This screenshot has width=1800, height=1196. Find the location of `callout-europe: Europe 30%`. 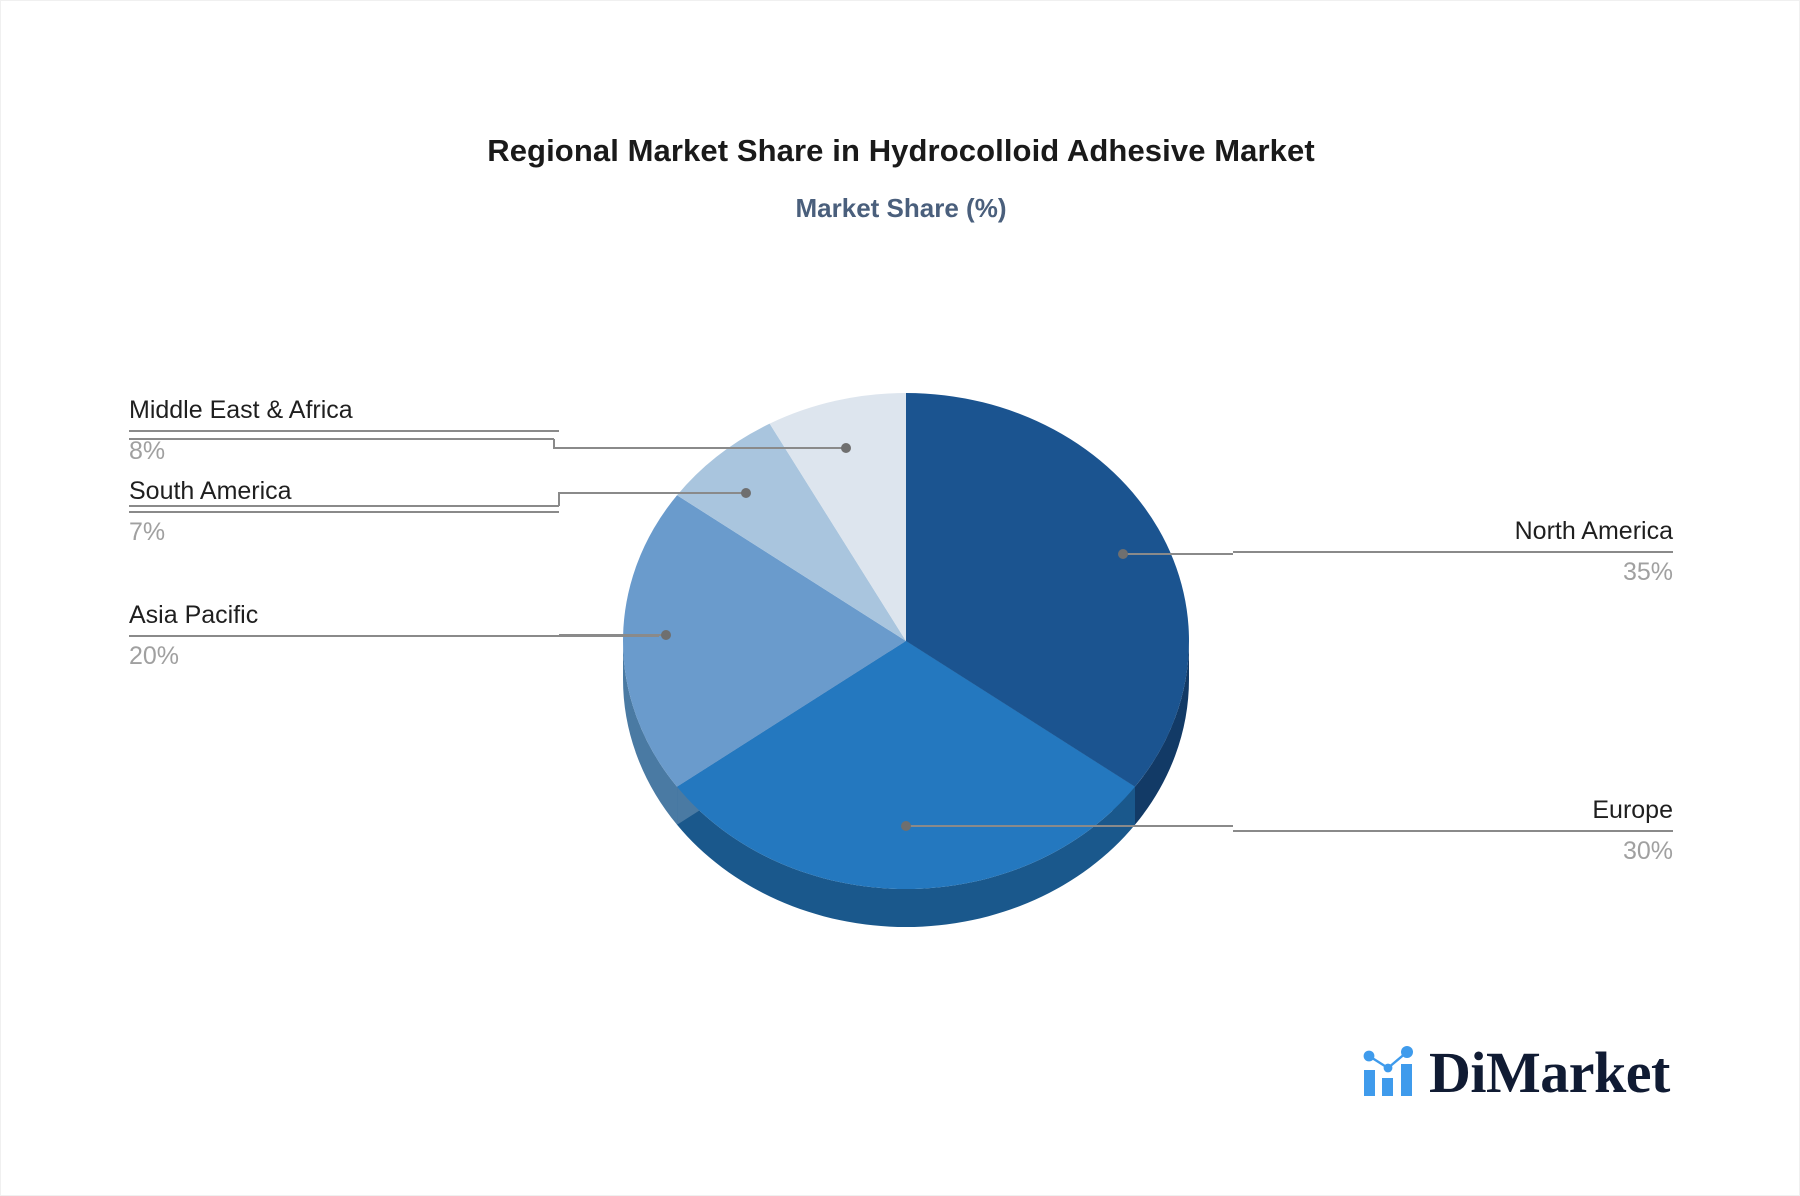

callout-europe: Europe 30% is located at coordinates (1453, 830).